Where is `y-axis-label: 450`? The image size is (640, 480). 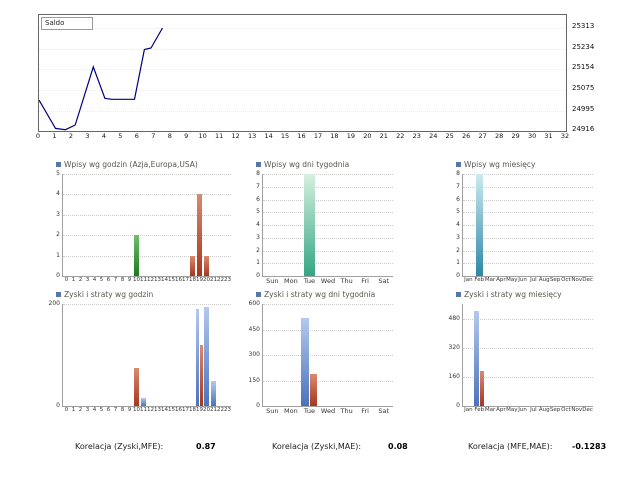
y-axis-label: 450 is located at coordinates (254, 329).